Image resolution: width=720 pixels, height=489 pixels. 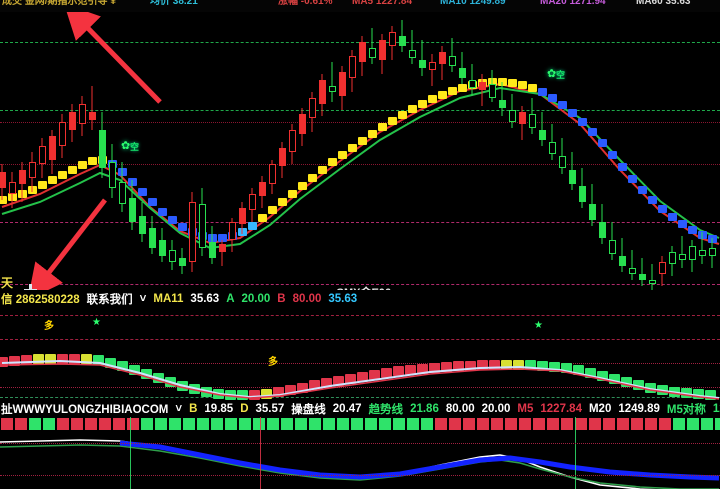 What do you see at coordinates (30, 287) in the screenshot?
I see `crosshair-cursor` at bounding box center [30, 287].